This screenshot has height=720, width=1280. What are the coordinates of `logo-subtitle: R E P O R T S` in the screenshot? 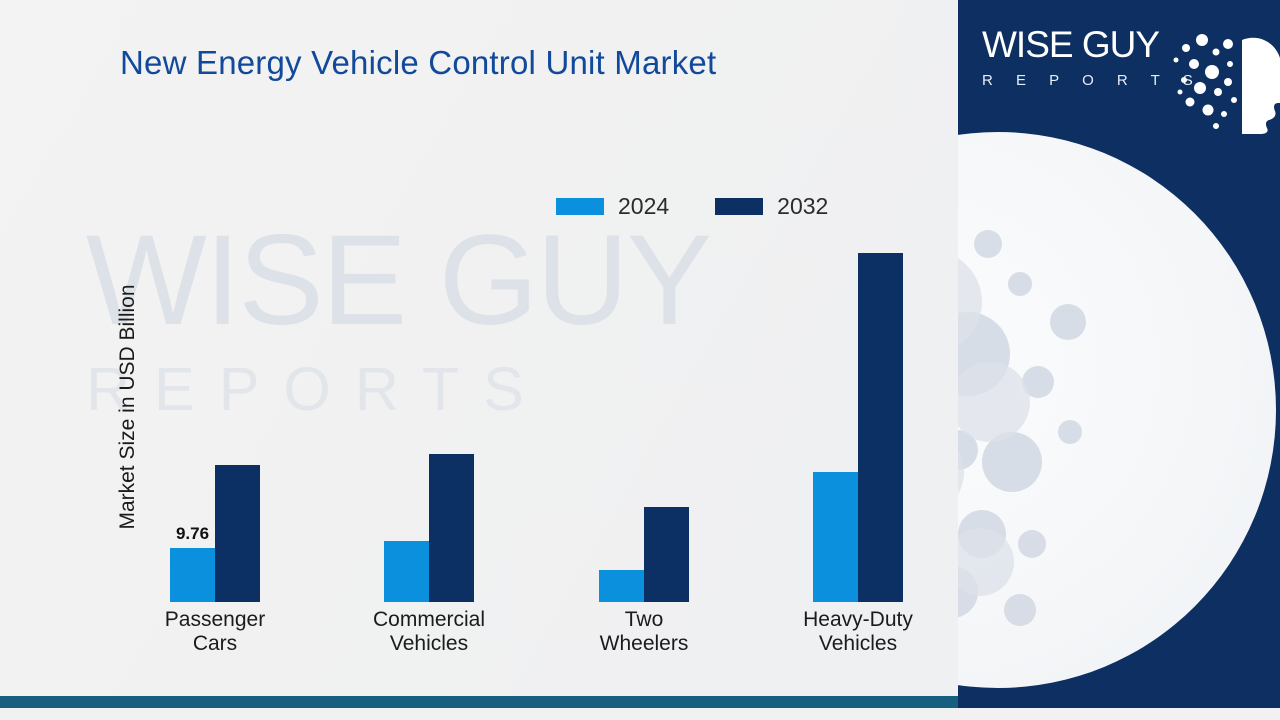 It's located at (1092, 80).